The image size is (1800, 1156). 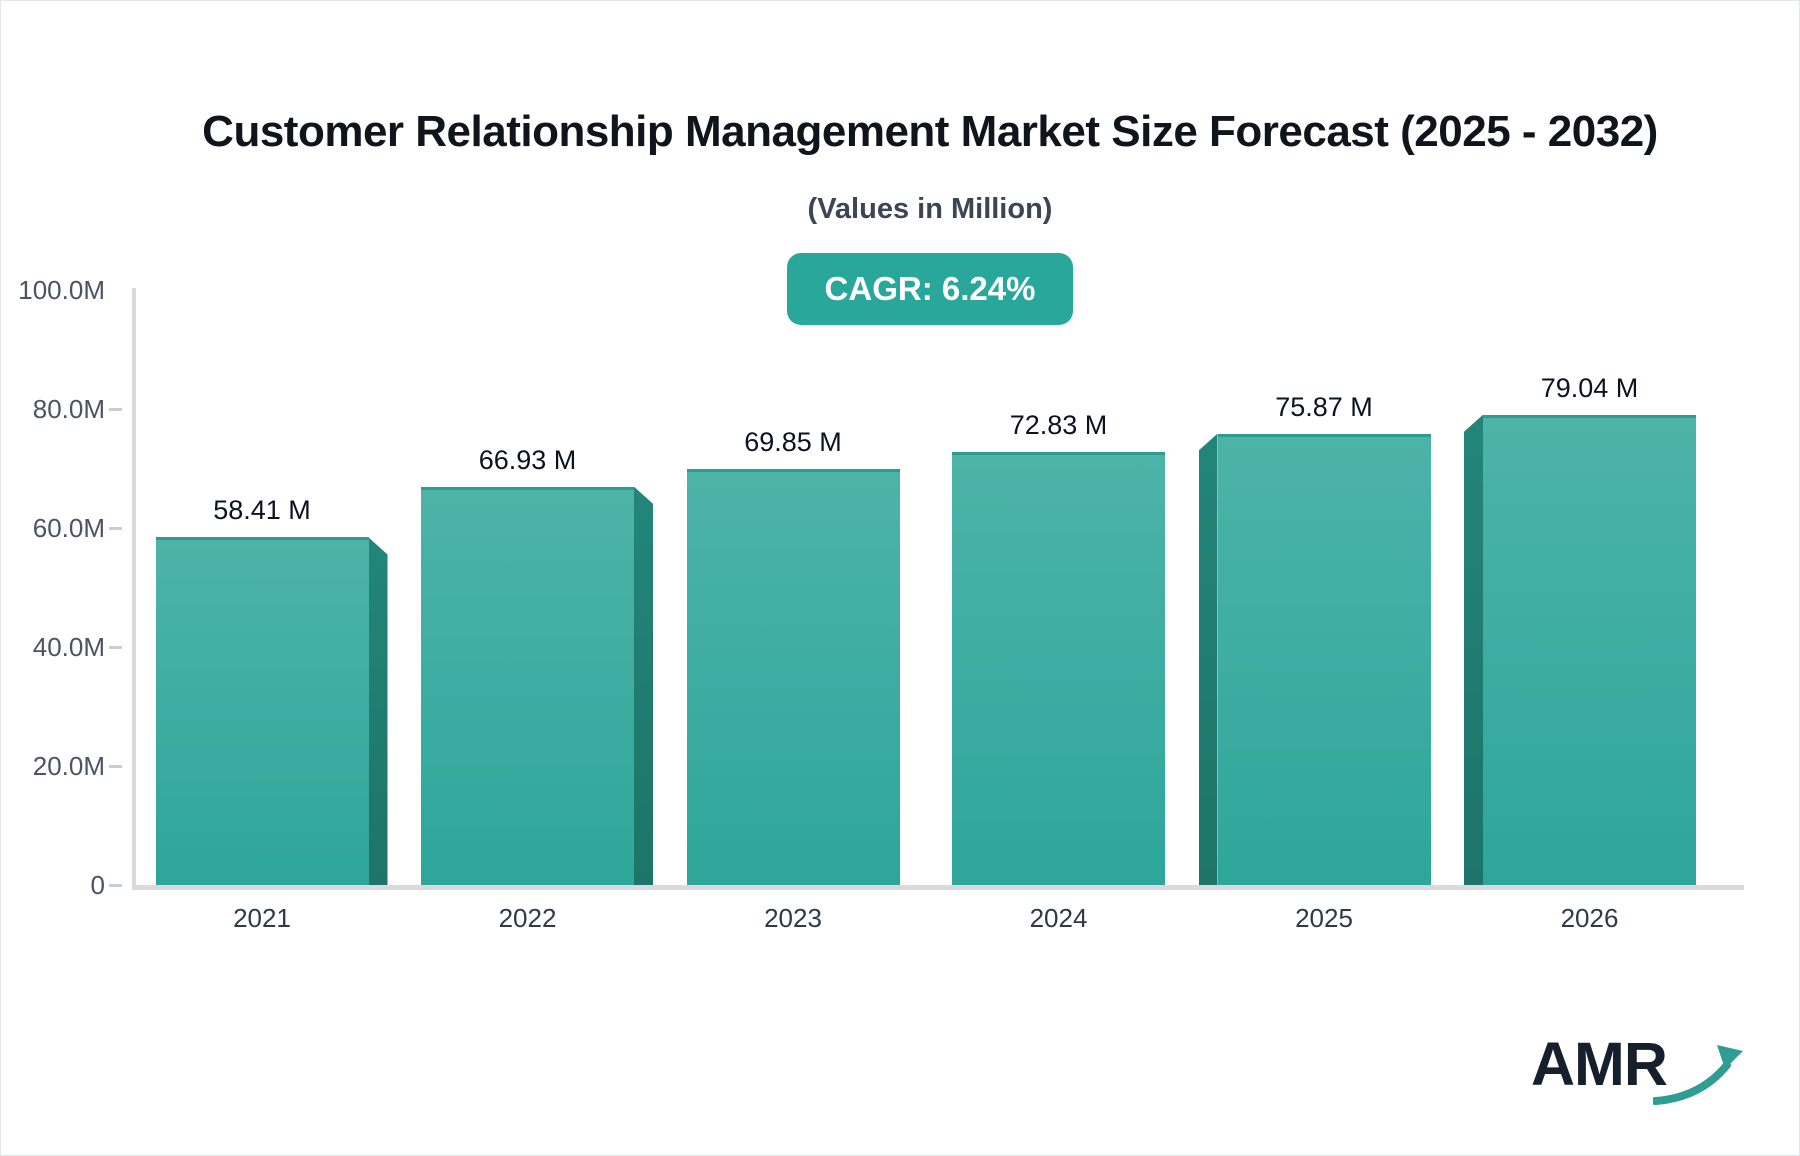 I want to click on bar-value-label-2026: 79.04 M, so click(x=1589, y=387).